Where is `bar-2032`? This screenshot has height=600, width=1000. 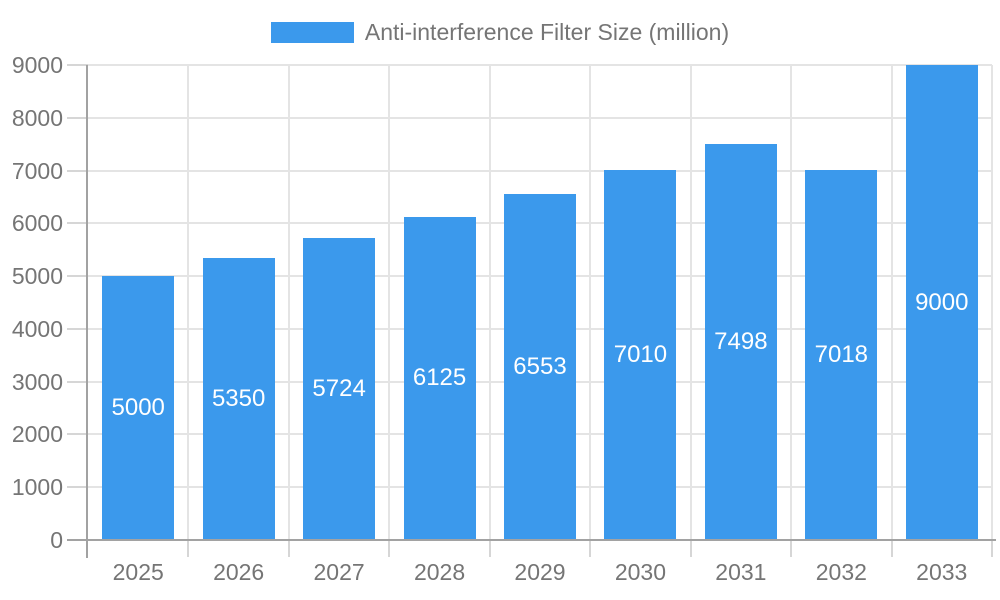 bar-2032 is located at coordinates (841, 354).